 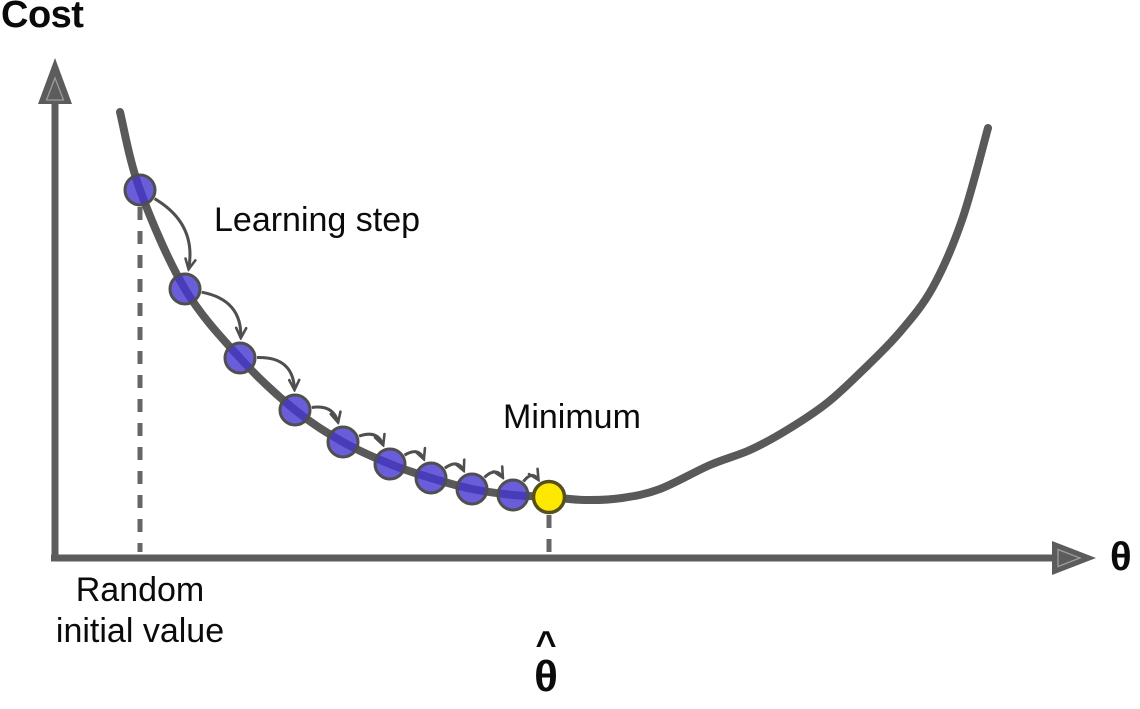 What do you see at coordinates (317, 220) in the screenshot?
I see `learning-step-label: Learning step` at bounding box center [317, 220].